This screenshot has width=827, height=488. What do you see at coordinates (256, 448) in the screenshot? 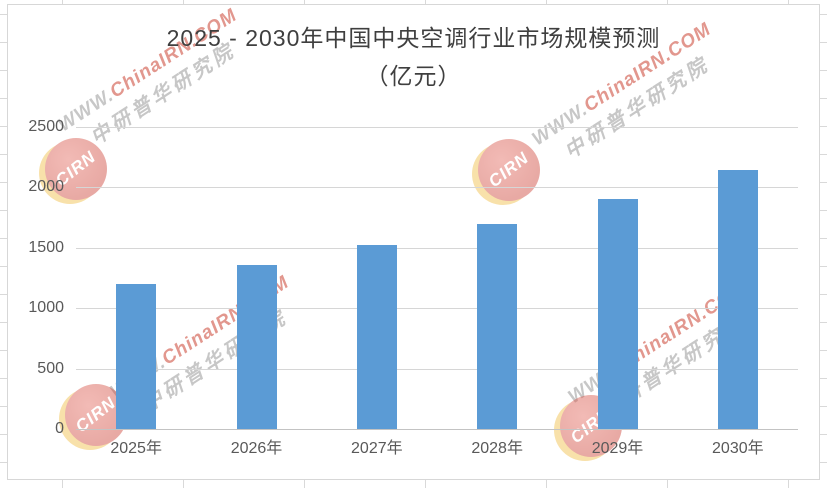
I see `x-axis-label-2026年: 2026年` at bounding box center [256, 448].